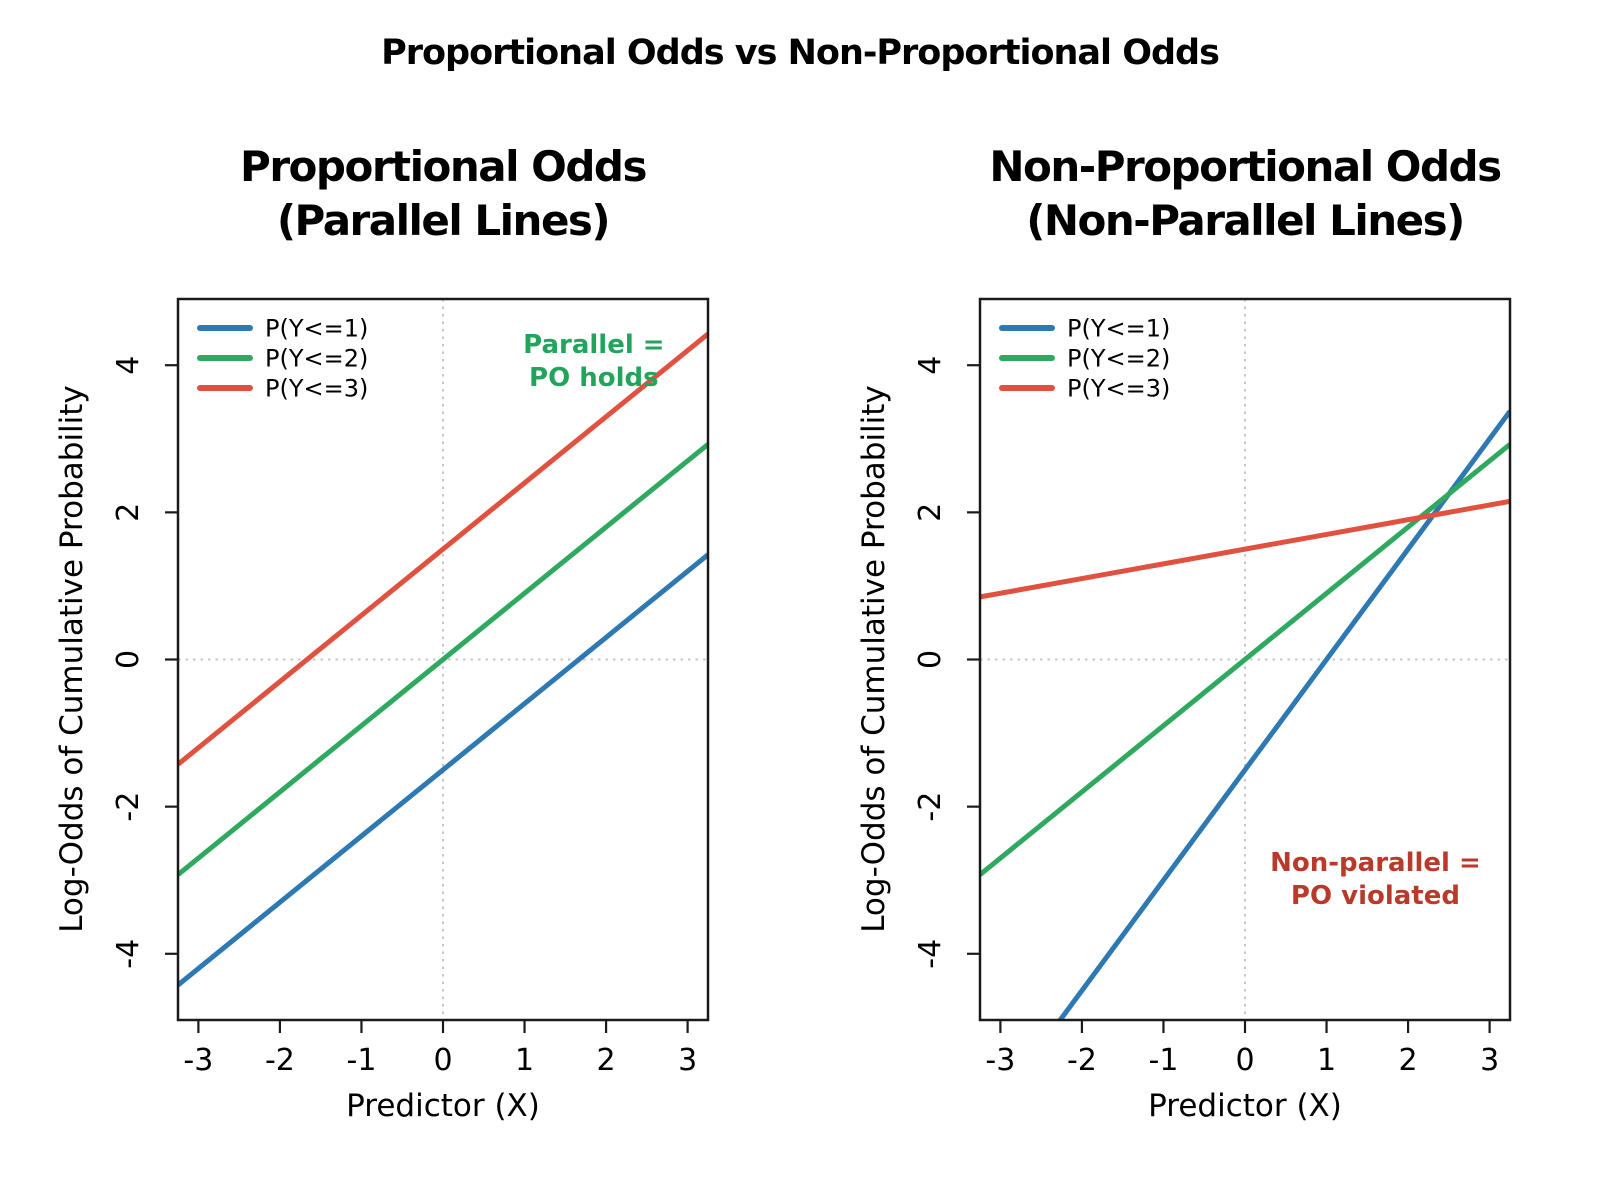  What do you see at coordinates (443, 1106) in the screenshot?
I see `left-x-axis-label: Predictor (X)` at bounding box center [443, 1106].